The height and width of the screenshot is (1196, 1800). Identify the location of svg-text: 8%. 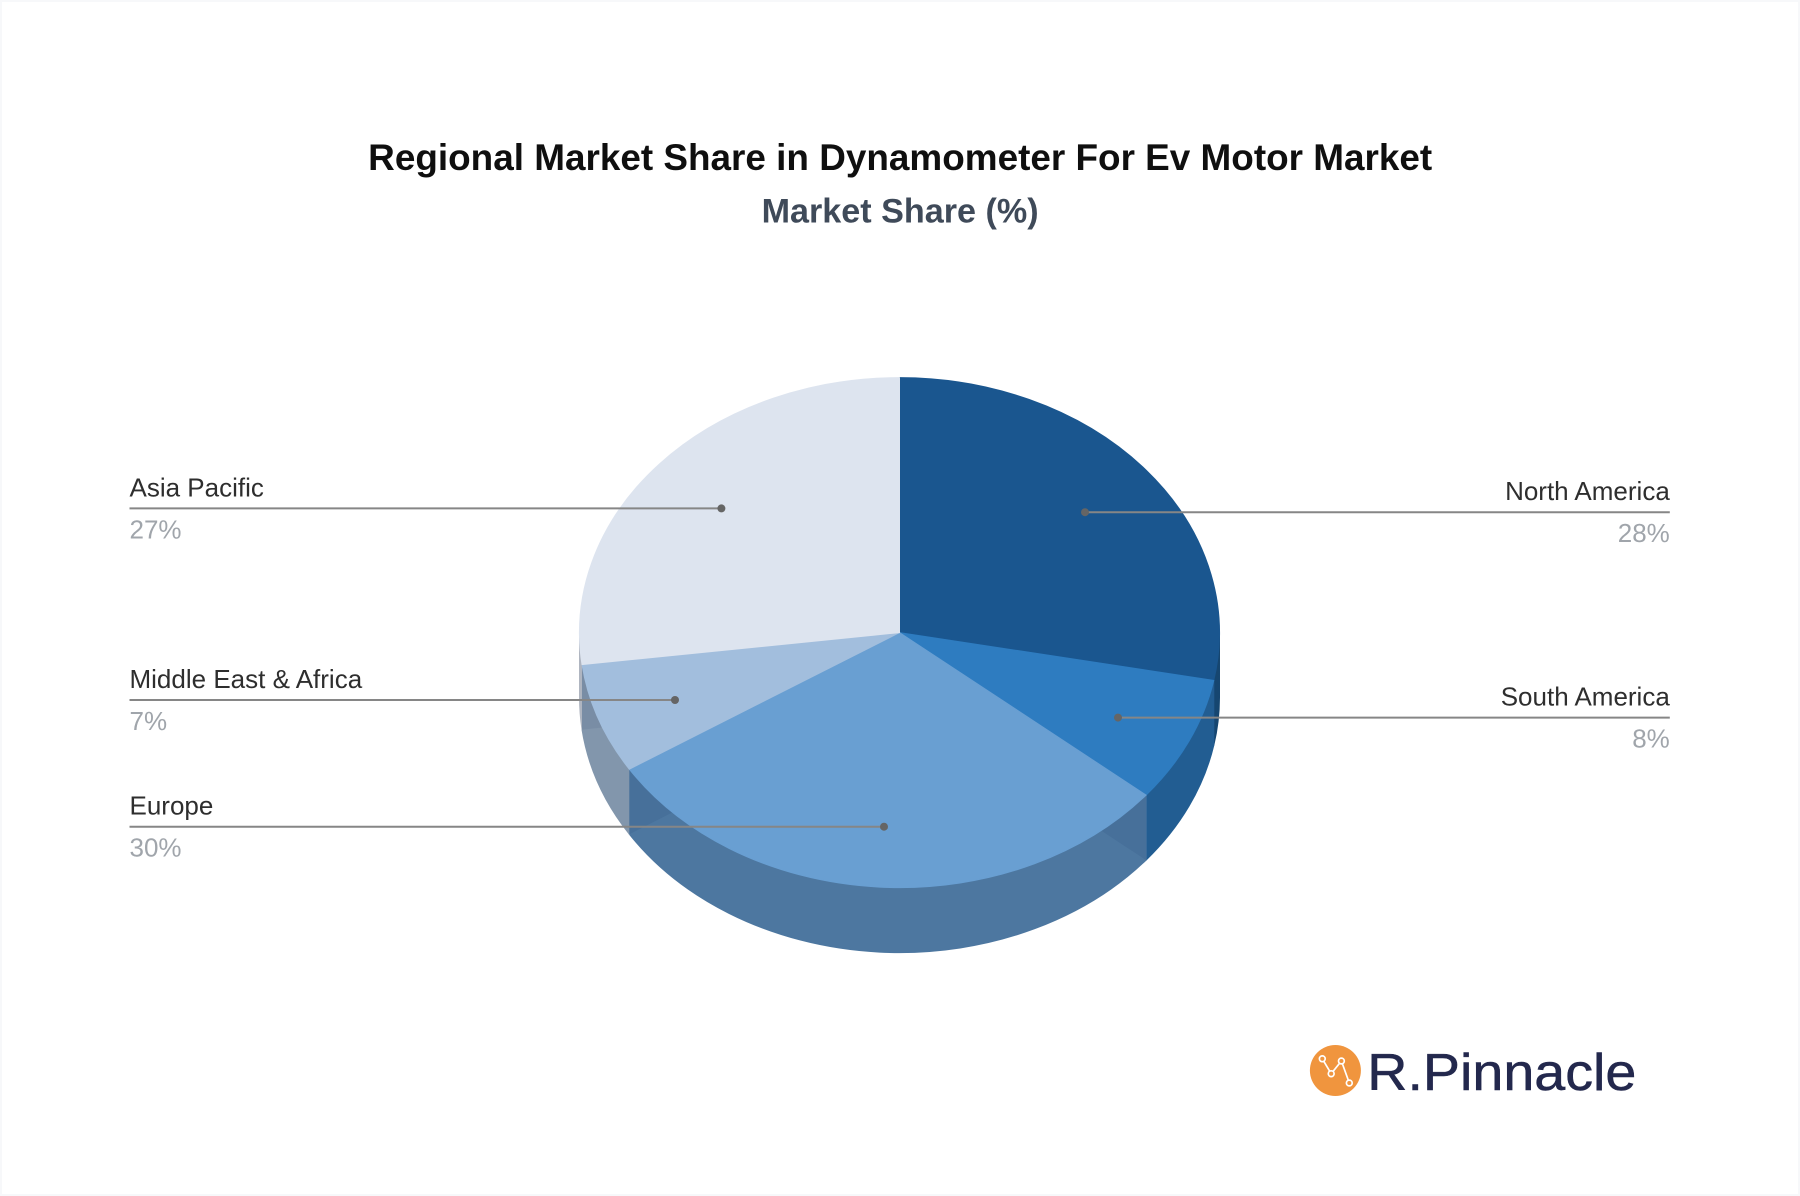
(1651, 739).